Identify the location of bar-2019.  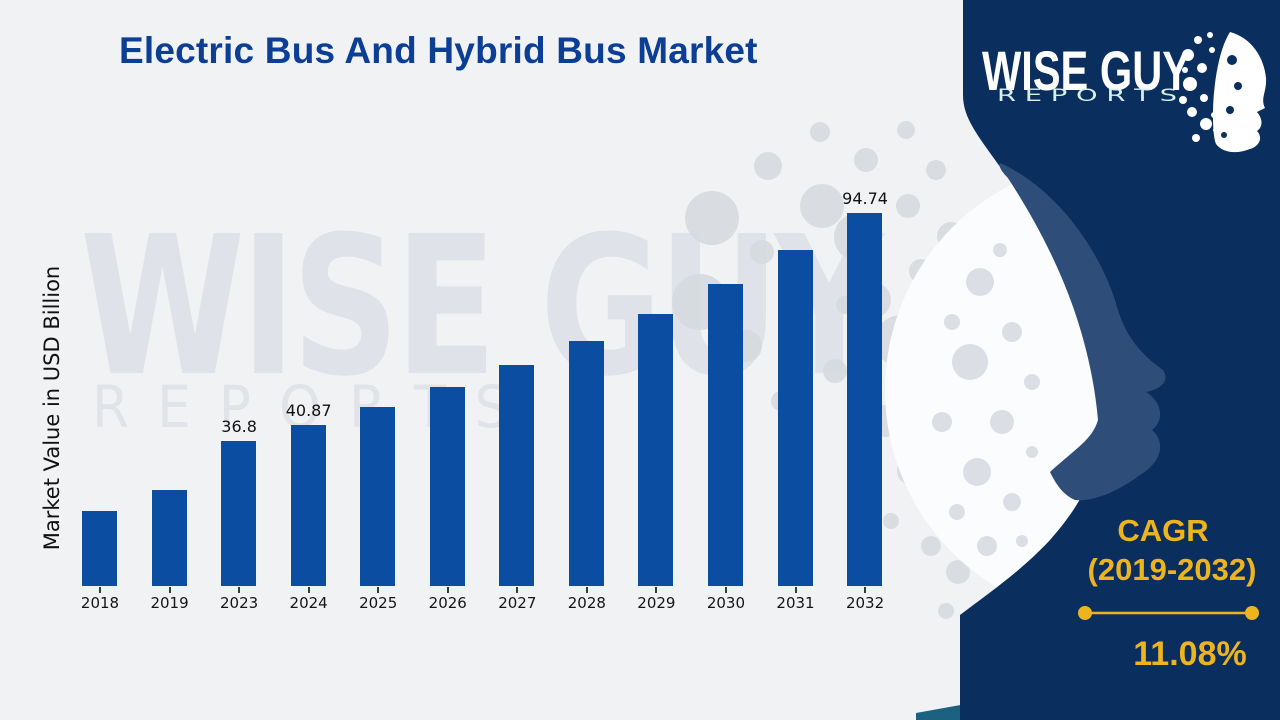
(169, 538).